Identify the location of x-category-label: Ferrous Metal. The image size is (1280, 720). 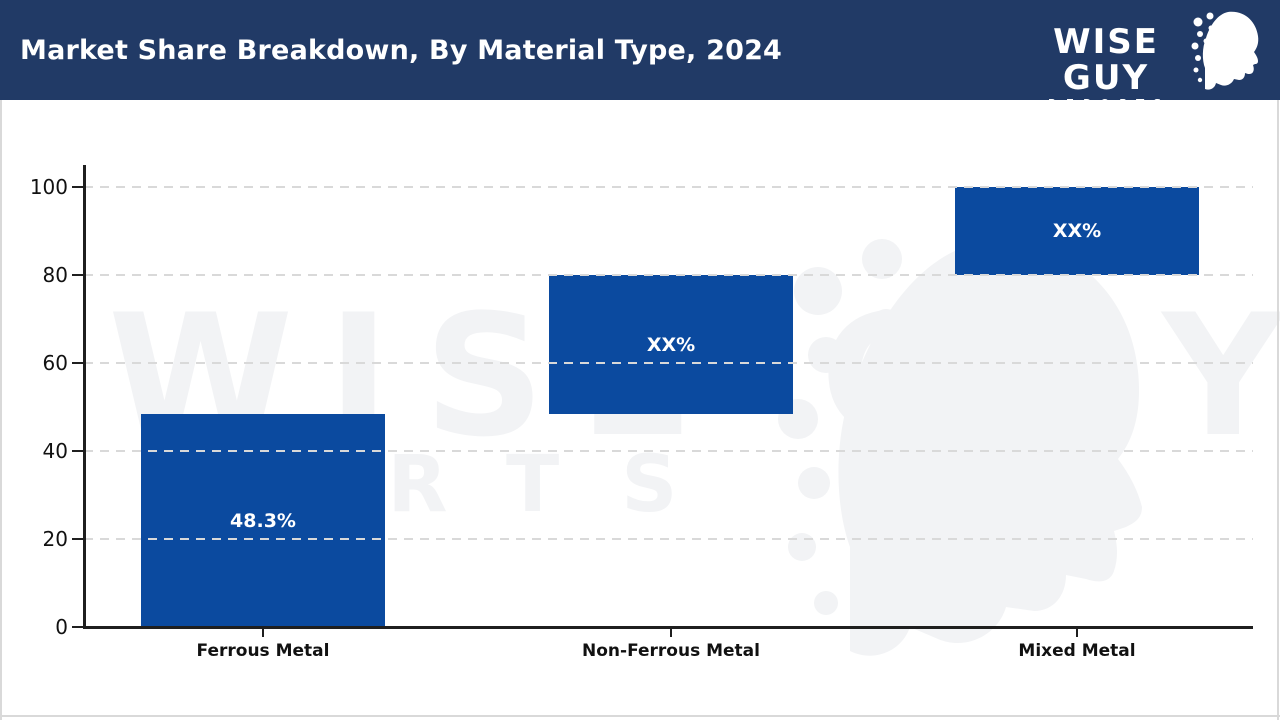
(263, 651).